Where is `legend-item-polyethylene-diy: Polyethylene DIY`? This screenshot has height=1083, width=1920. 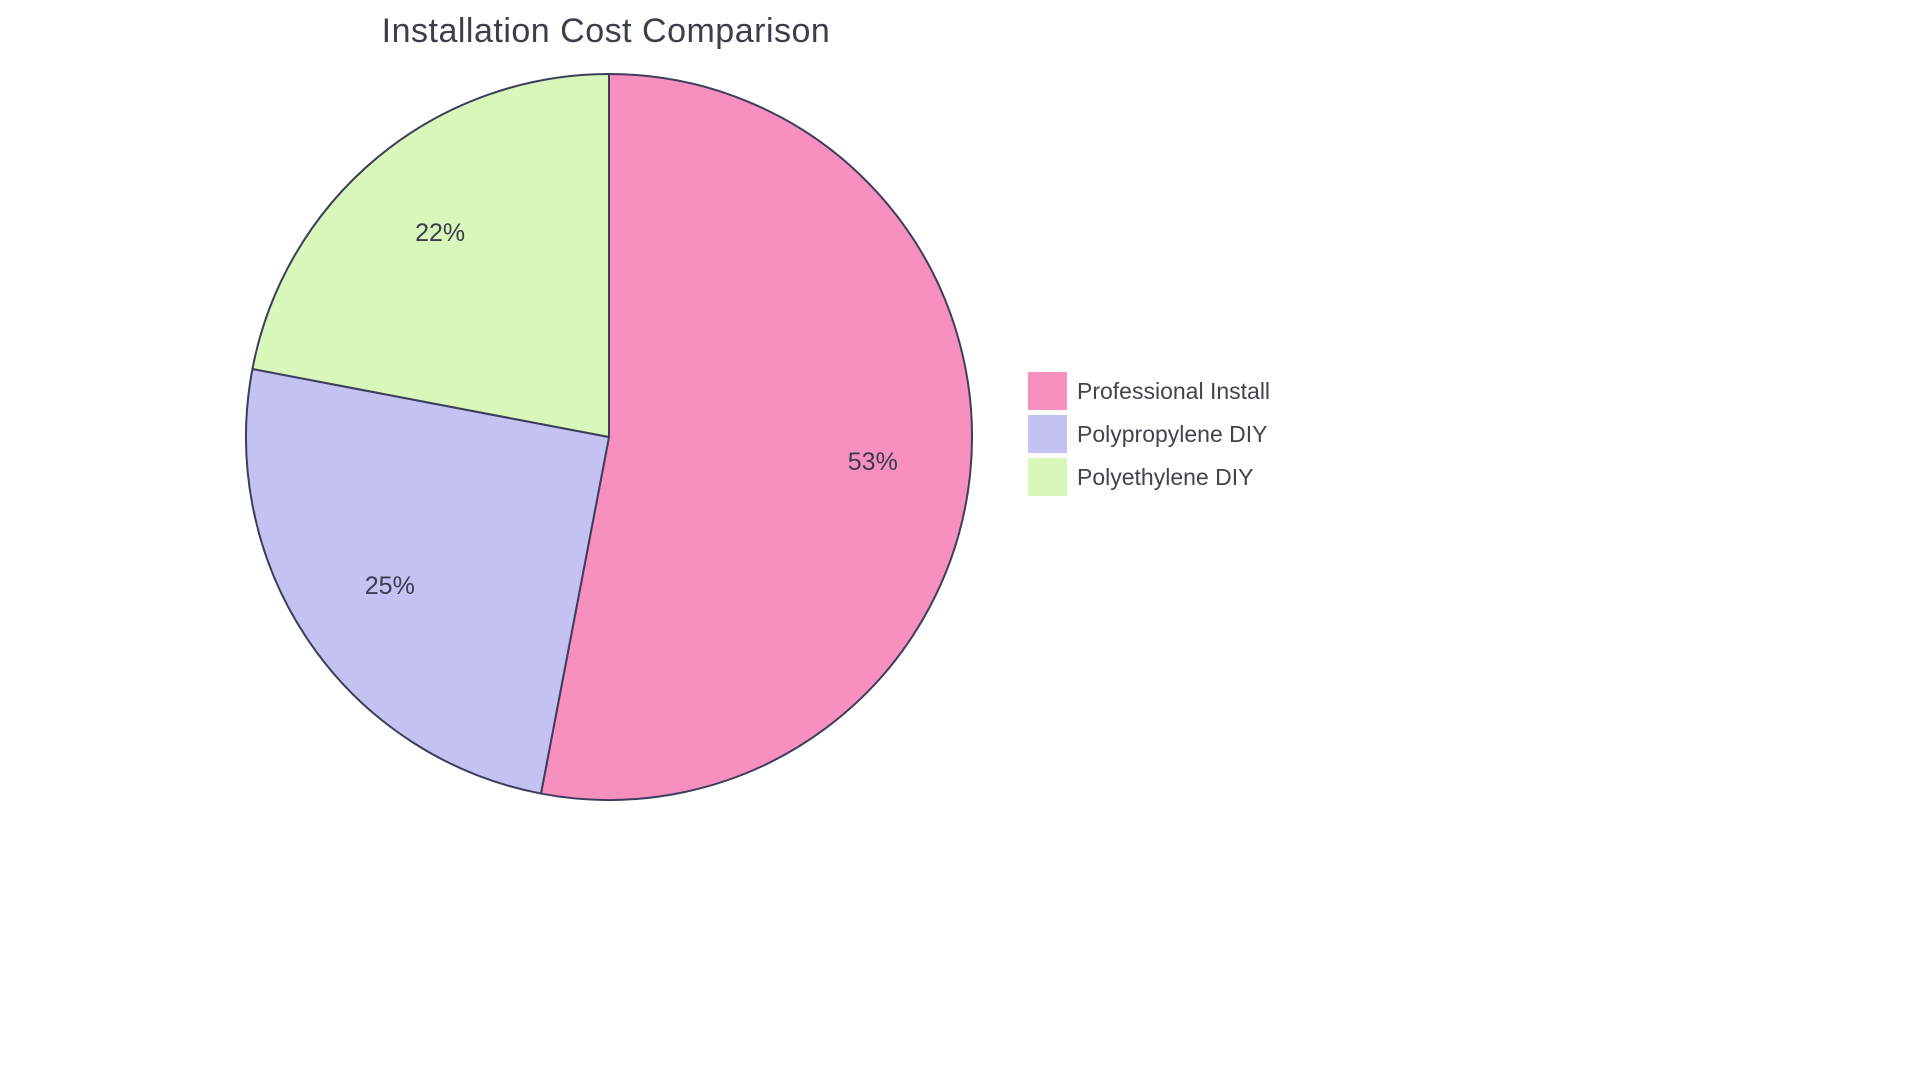 legend-item-polyethylene-diy: Polyethylene DIY is located at coordinates (1149, 477).